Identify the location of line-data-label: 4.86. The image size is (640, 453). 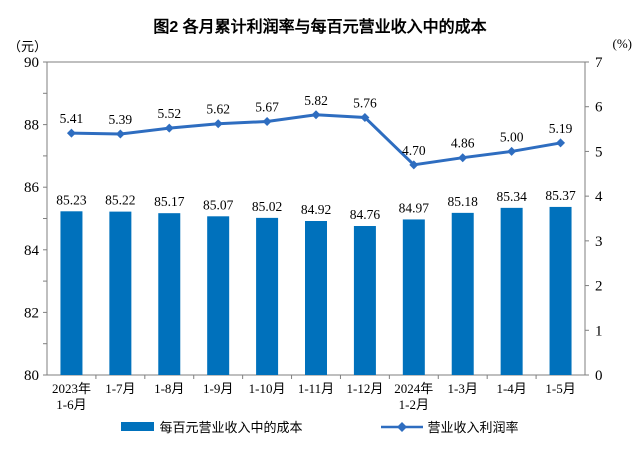
(463, 143).